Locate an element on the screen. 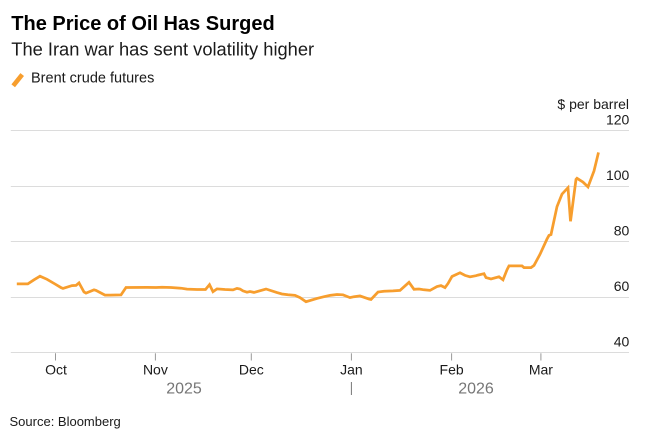 The image size is (654, 444). svg-text: Mar is located at coordinates (541, 369).